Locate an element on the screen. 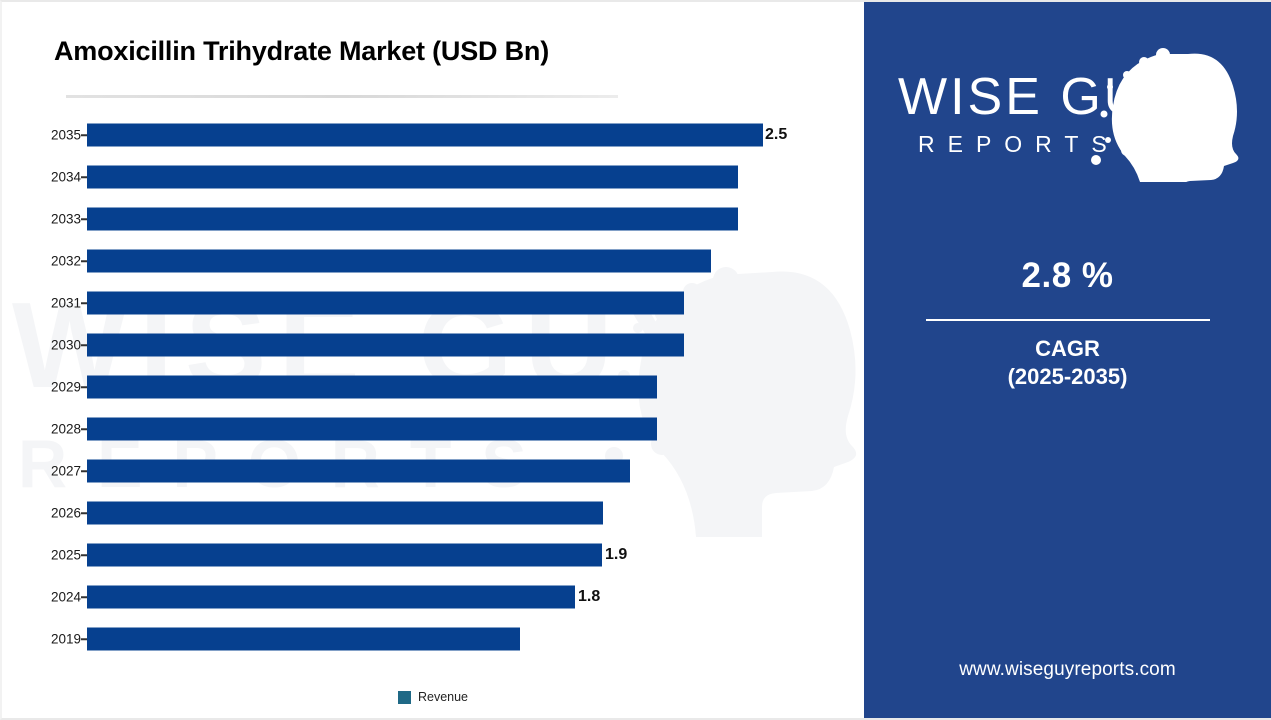 This screenshot has width=1271, height=720. y-axis-tick-label: 2025 is located at coordinates (65, 555).